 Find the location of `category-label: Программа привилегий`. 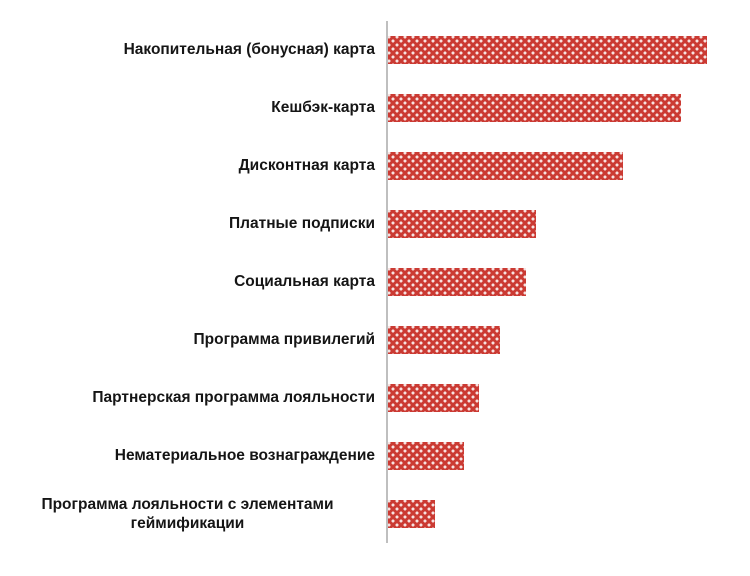

category-label: Программа привилегий is located at coordinates (193, 339).